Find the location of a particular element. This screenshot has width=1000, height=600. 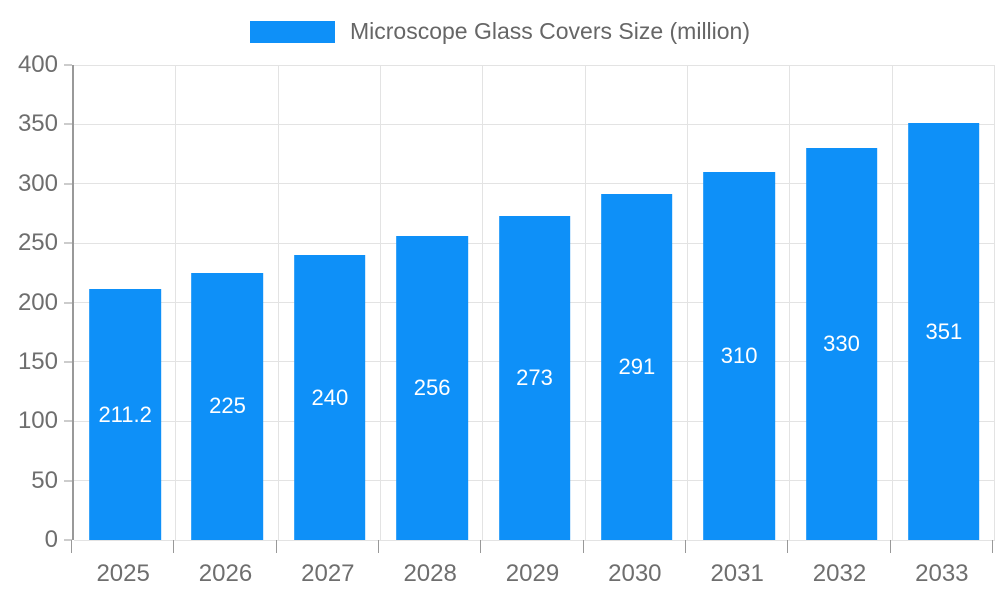

y-axis: 0 50 100 150 200 250 300 350 400 is located at coordinates (36, 302).